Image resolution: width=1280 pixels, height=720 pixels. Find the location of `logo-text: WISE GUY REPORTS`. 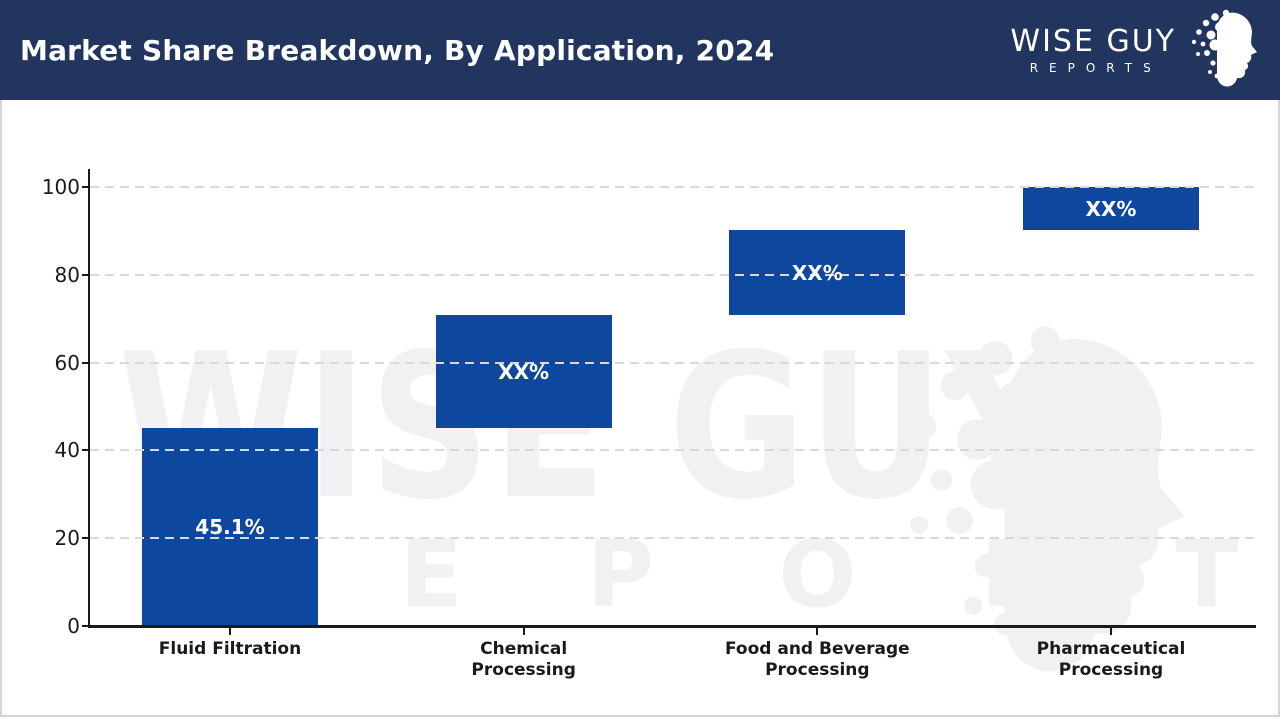

logo-text: WISE GUY REPORTS is located at coordinates (1093, 49).